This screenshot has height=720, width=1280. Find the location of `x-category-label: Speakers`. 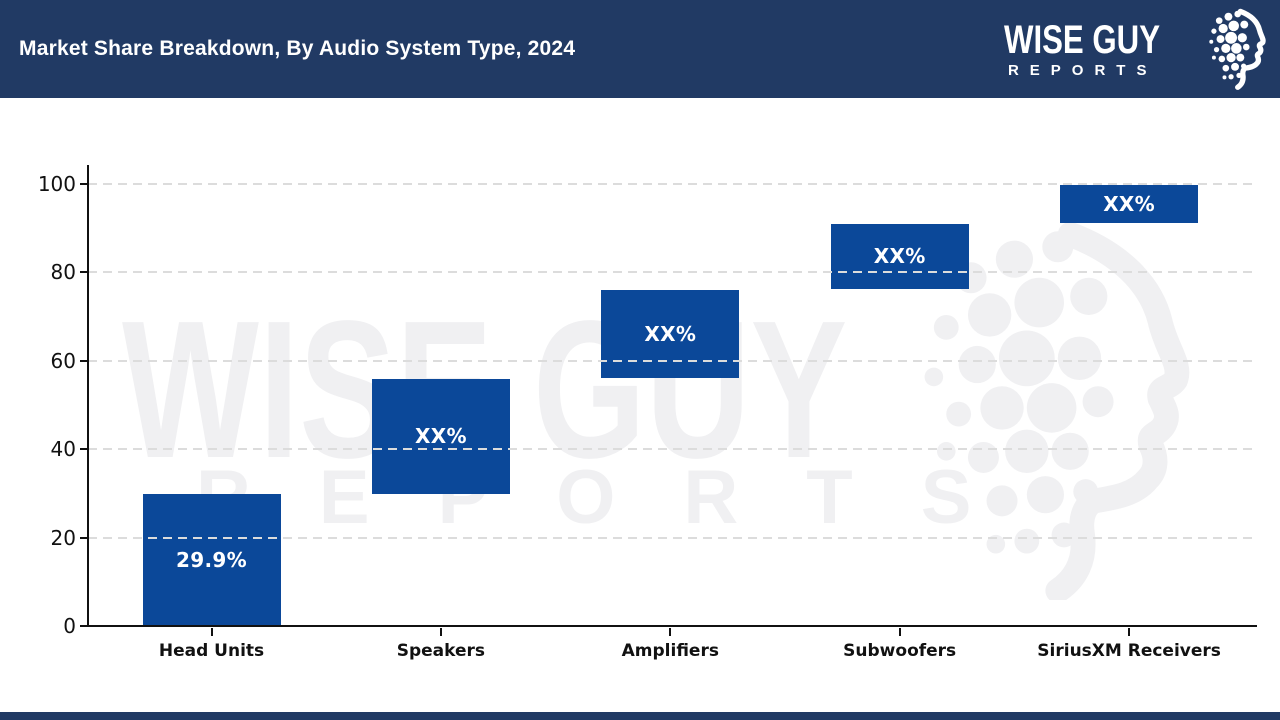

x-category-label: Speakers is located at coordinates (441, 651).